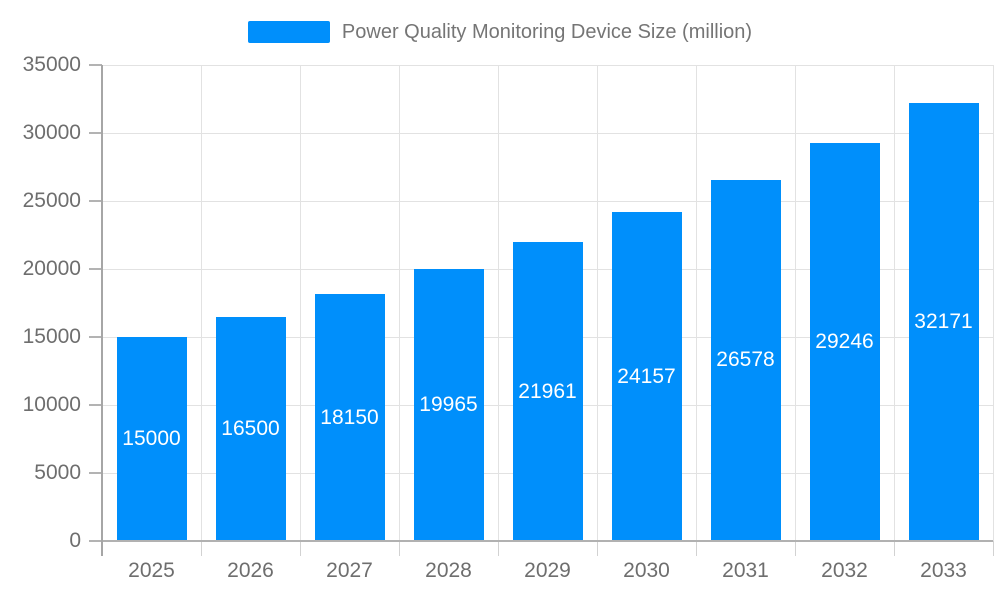  I want to click on x-axis-label: 2028, so click(448, 570).